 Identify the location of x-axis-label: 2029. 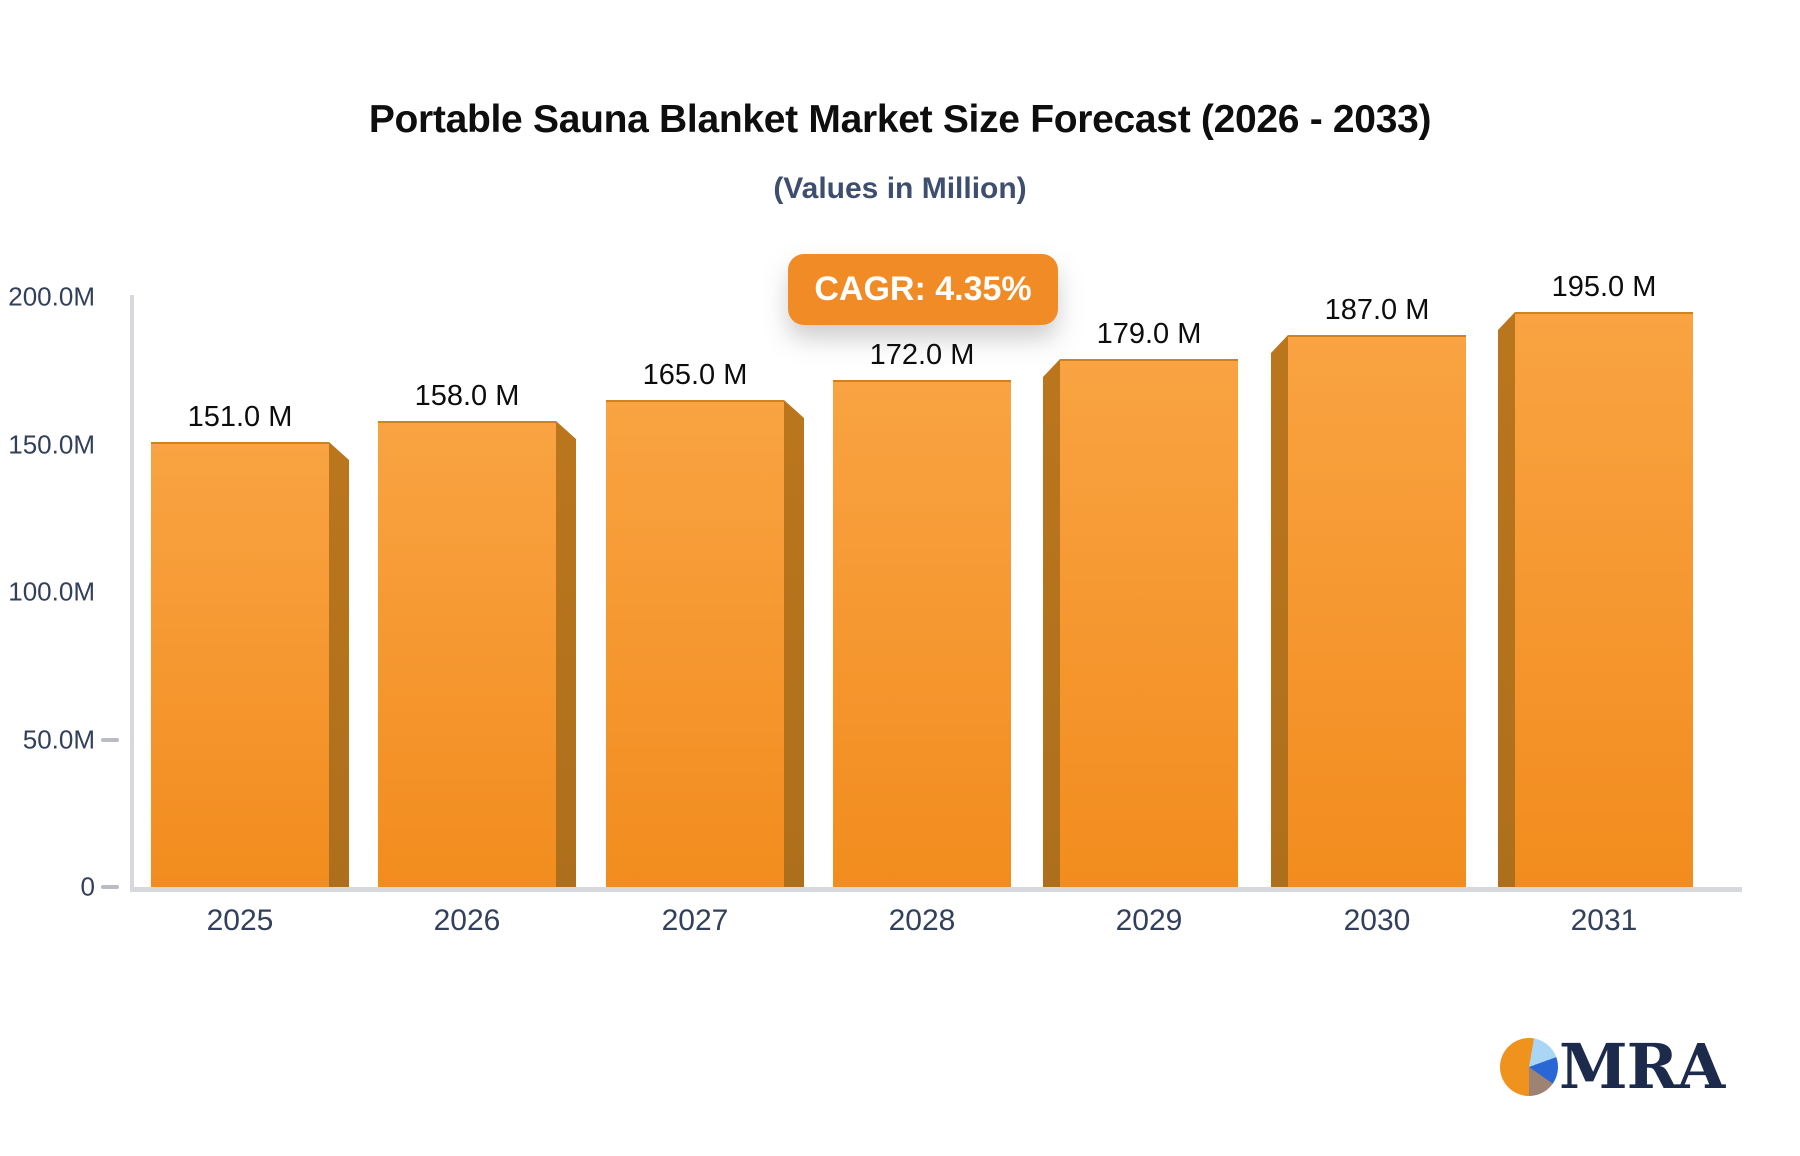
(1149, 920).